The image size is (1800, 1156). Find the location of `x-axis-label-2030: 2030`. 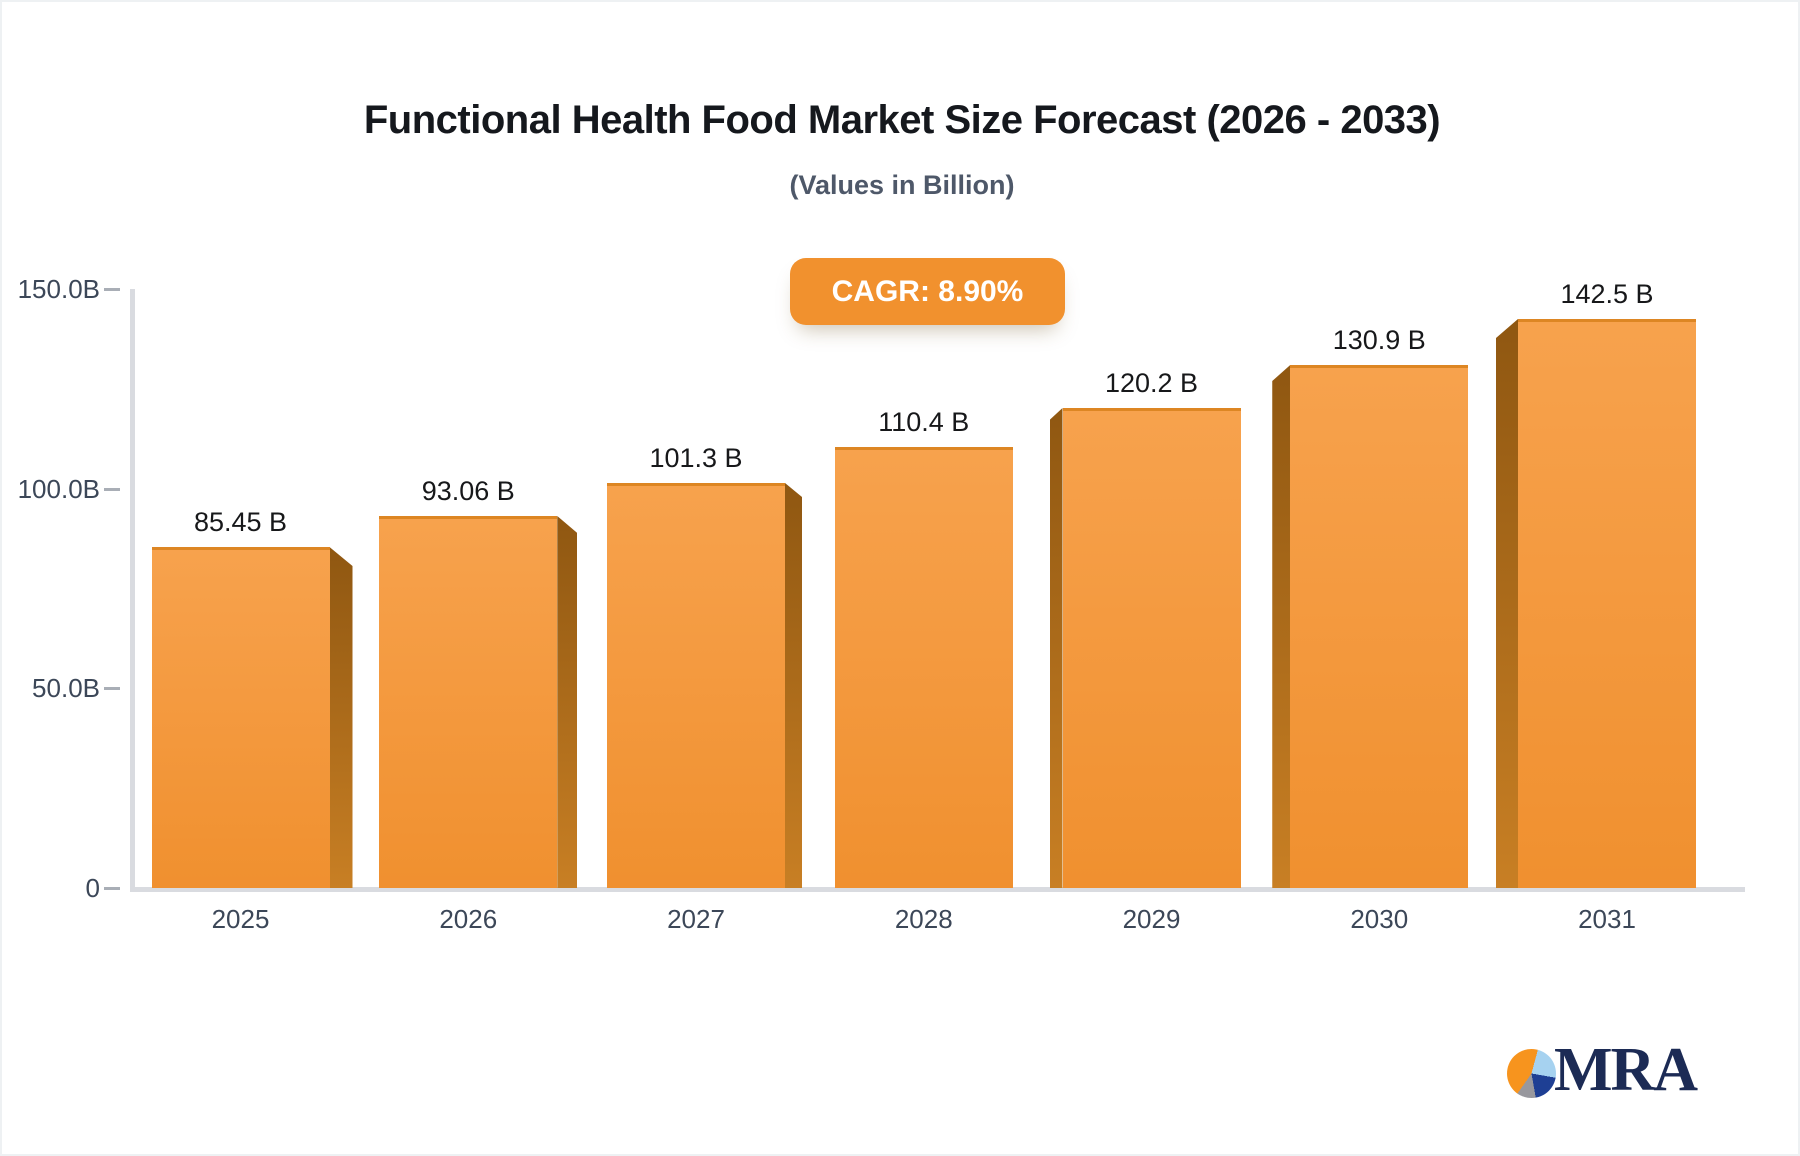

x-axis-label-2030: 2030 is located at coordinates (1379, 919).